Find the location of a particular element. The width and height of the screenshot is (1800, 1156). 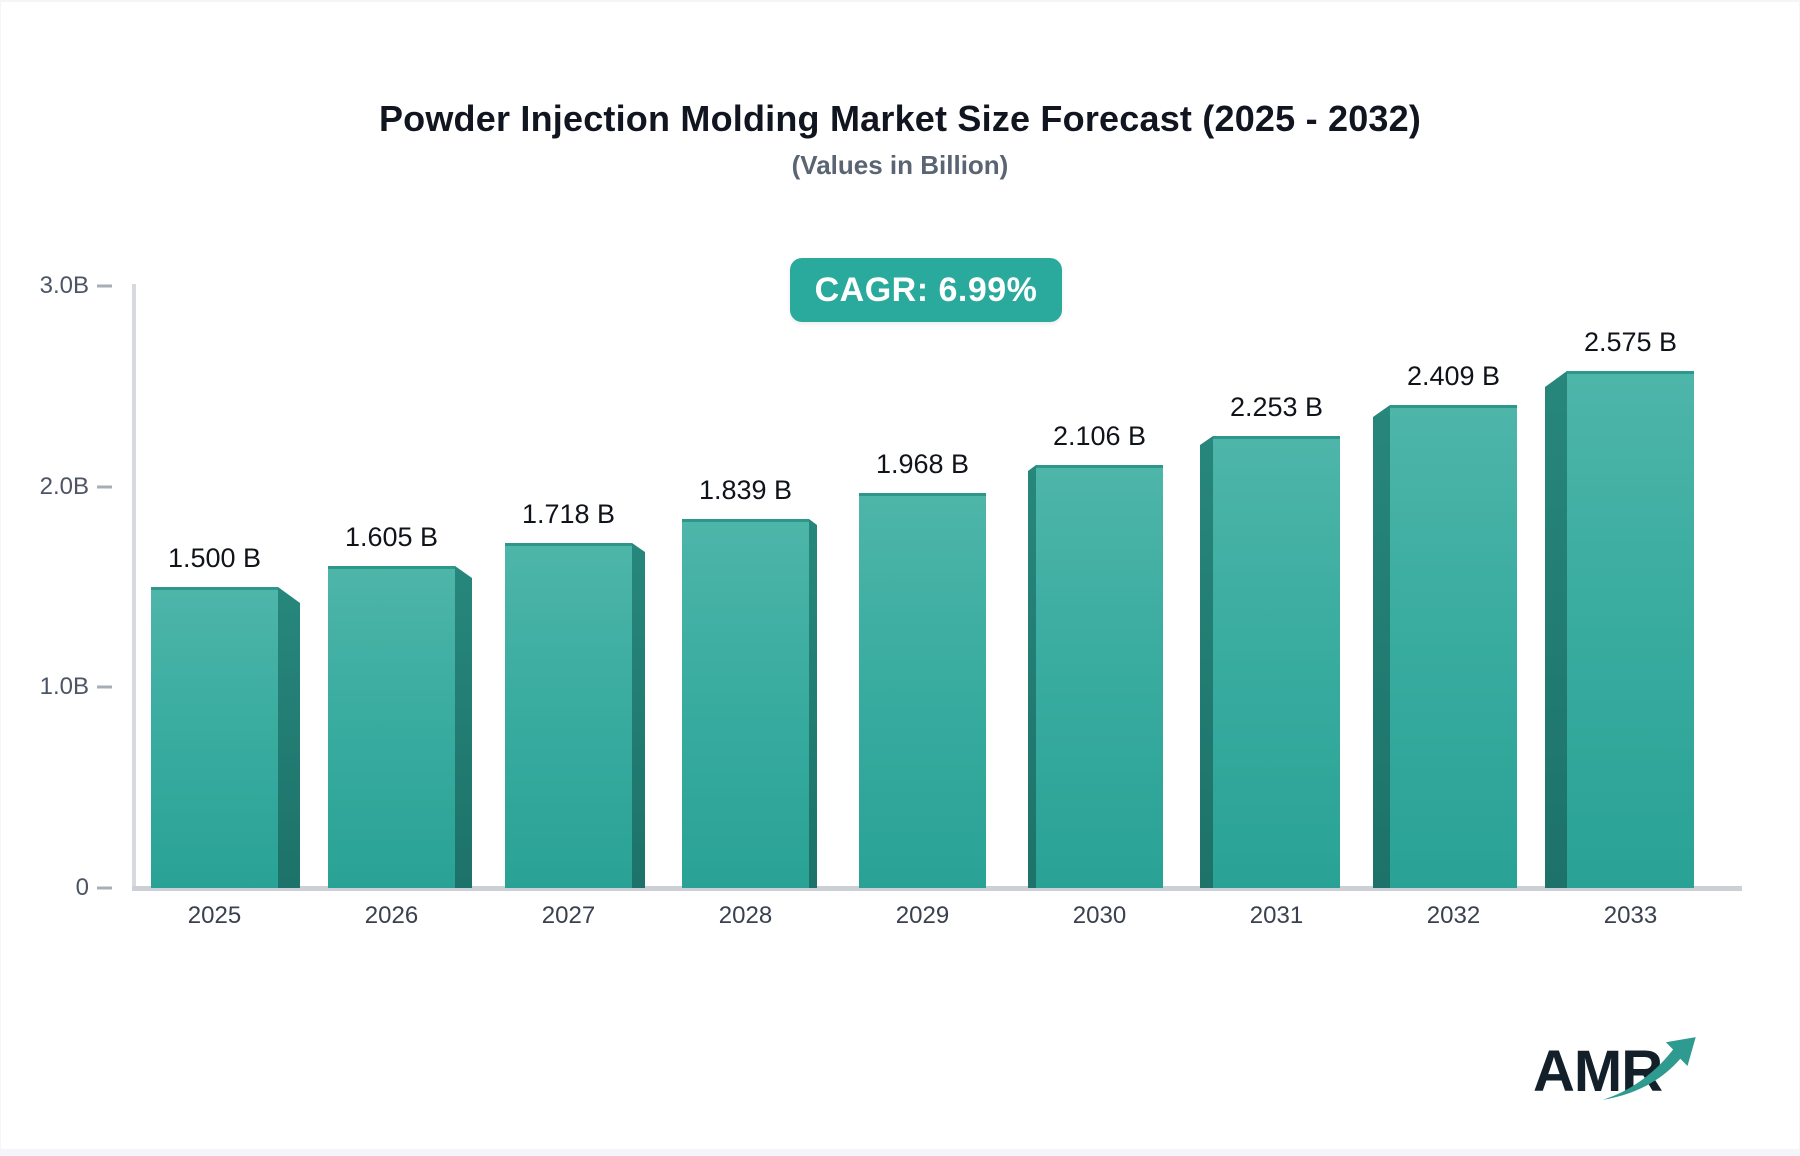

x-axis-label-2030: 2030 is located at coordinates (1099, 915).